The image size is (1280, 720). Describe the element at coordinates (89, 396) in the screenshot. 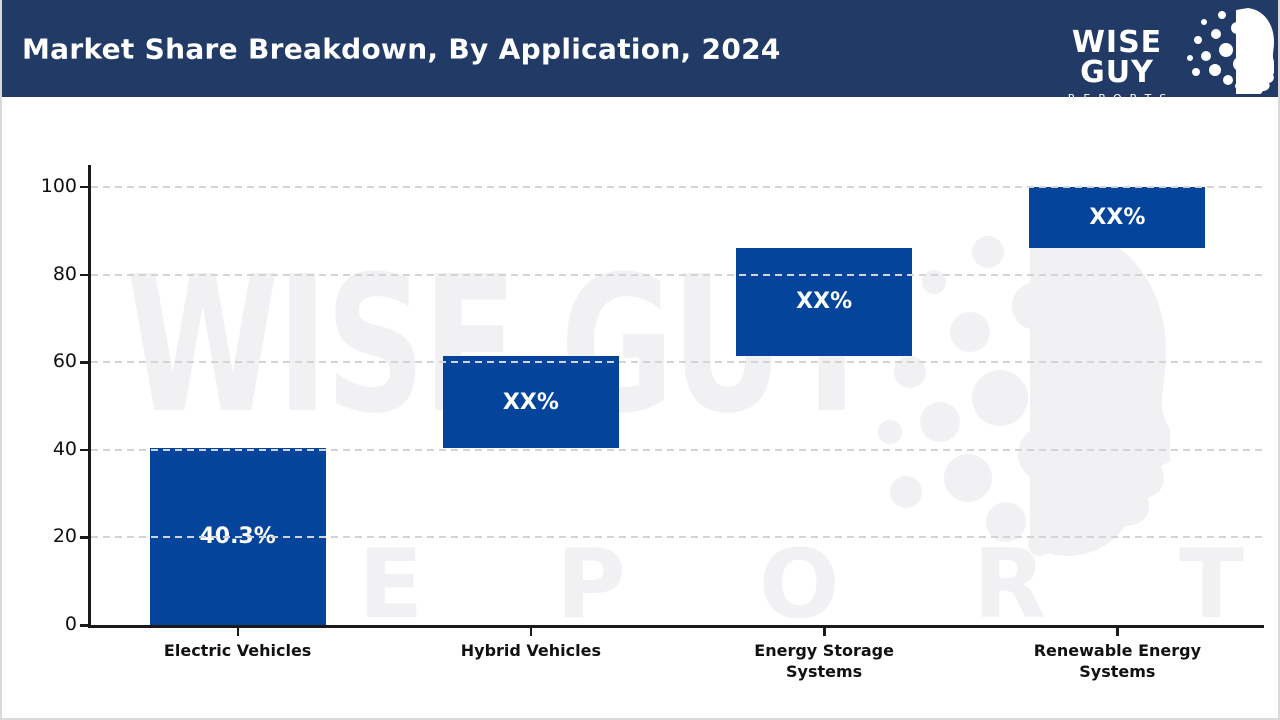

I see `y-axis-line` at that location.